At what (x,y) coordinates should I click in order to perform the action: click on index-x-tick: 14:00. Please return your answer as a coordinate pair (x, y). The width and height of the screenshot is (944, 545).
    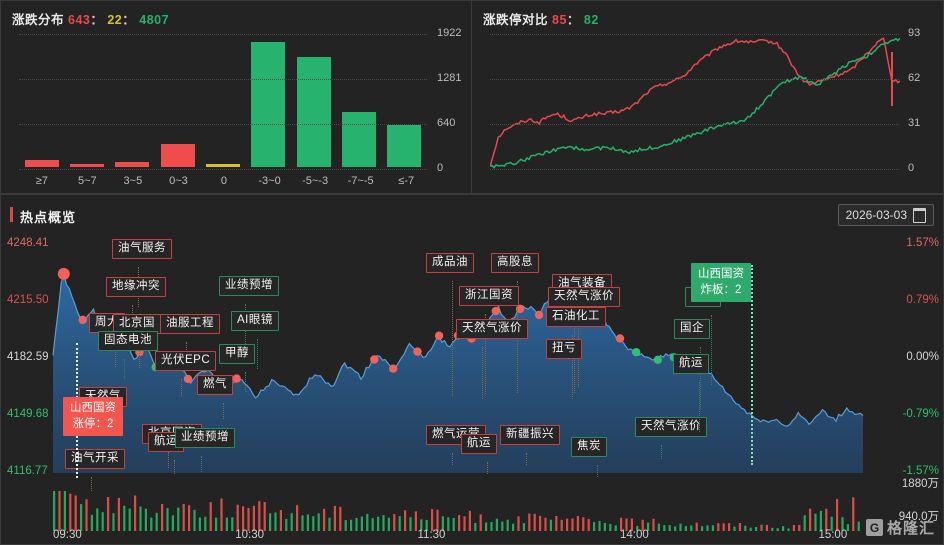
    Looking at the image, I should click on (634, 535).